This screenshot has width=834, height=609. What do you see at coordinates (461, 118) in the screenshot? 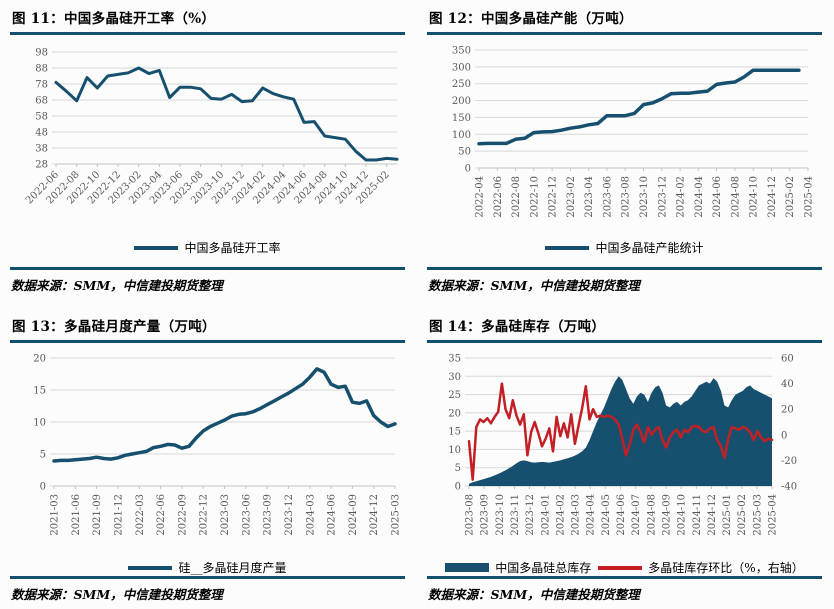
I see `svg-text: 150` at bounding box center [461, 118].